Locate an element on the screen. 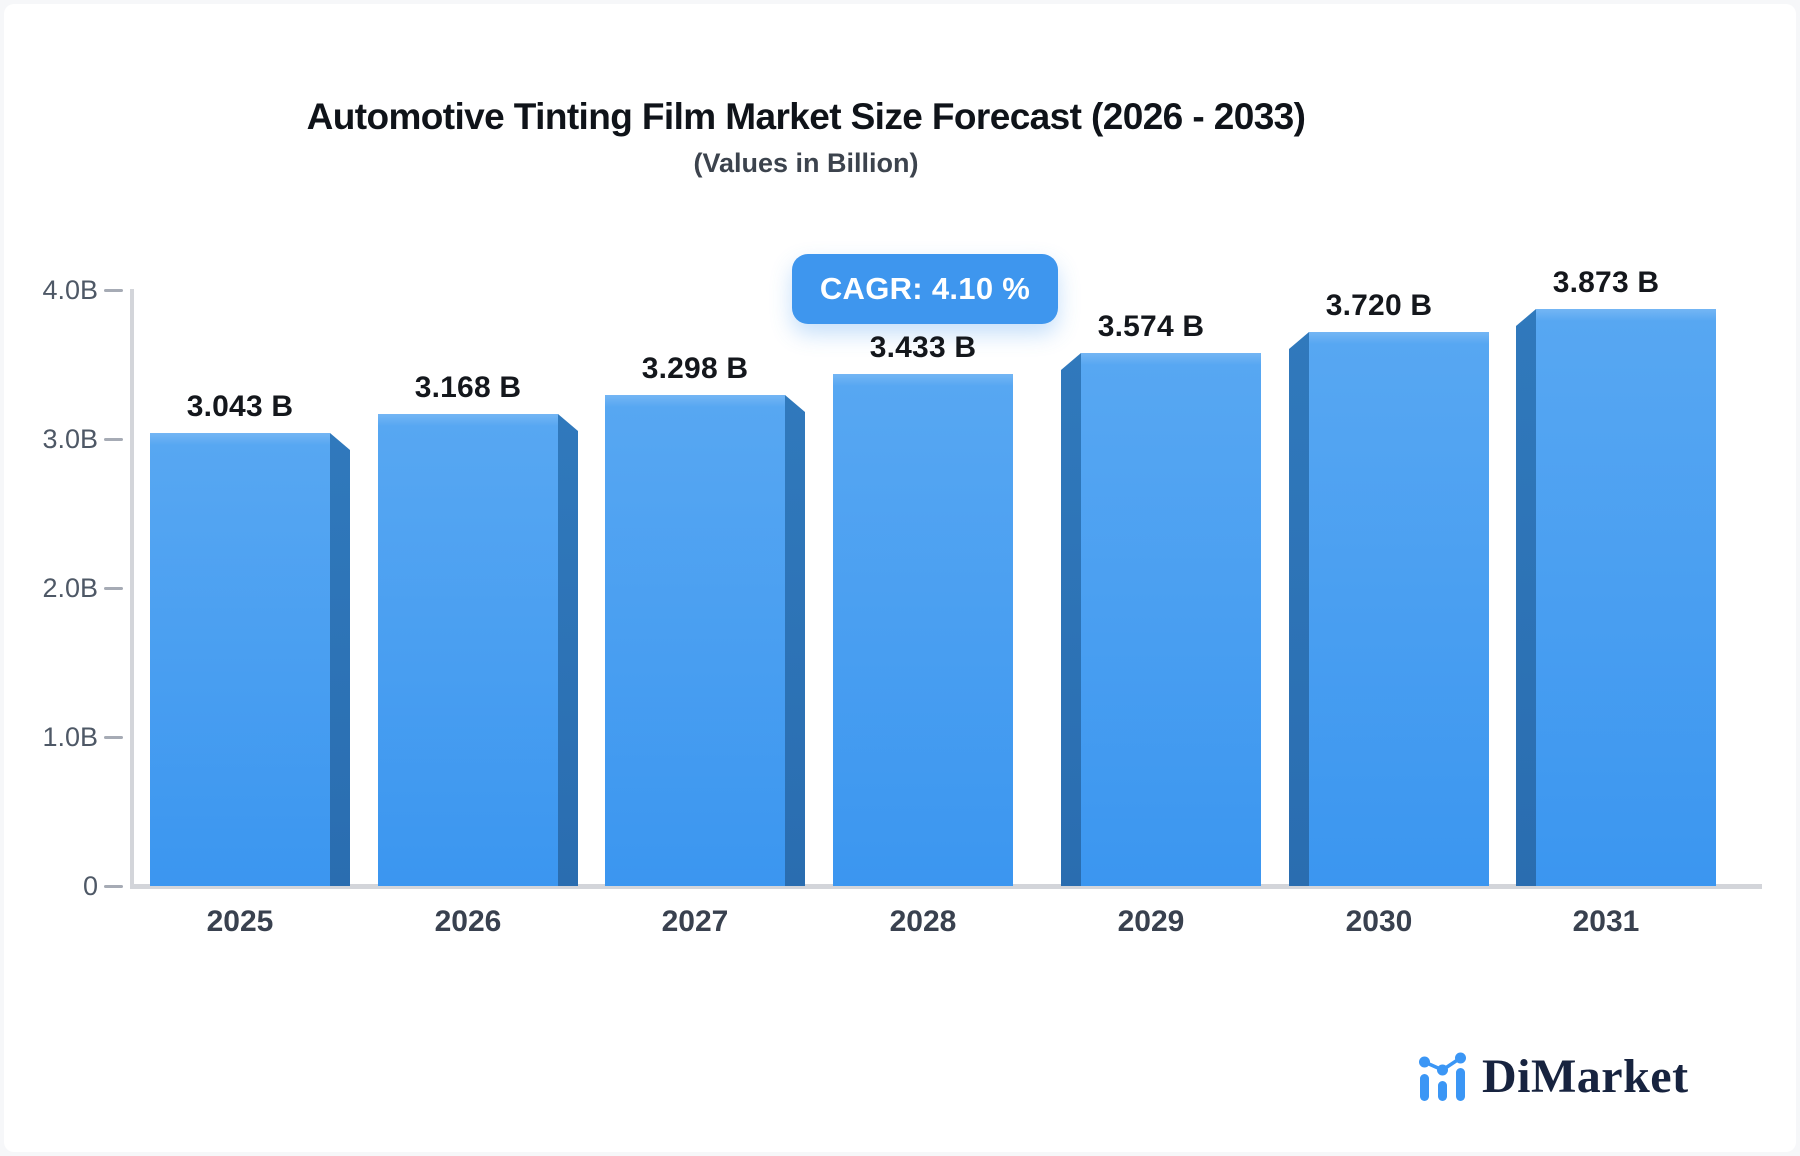 Image resolution: width=1800 pixels, height=1156 pixels. bar-group-2027: 3.298 B 2027 is located at coordinates (705, 645).